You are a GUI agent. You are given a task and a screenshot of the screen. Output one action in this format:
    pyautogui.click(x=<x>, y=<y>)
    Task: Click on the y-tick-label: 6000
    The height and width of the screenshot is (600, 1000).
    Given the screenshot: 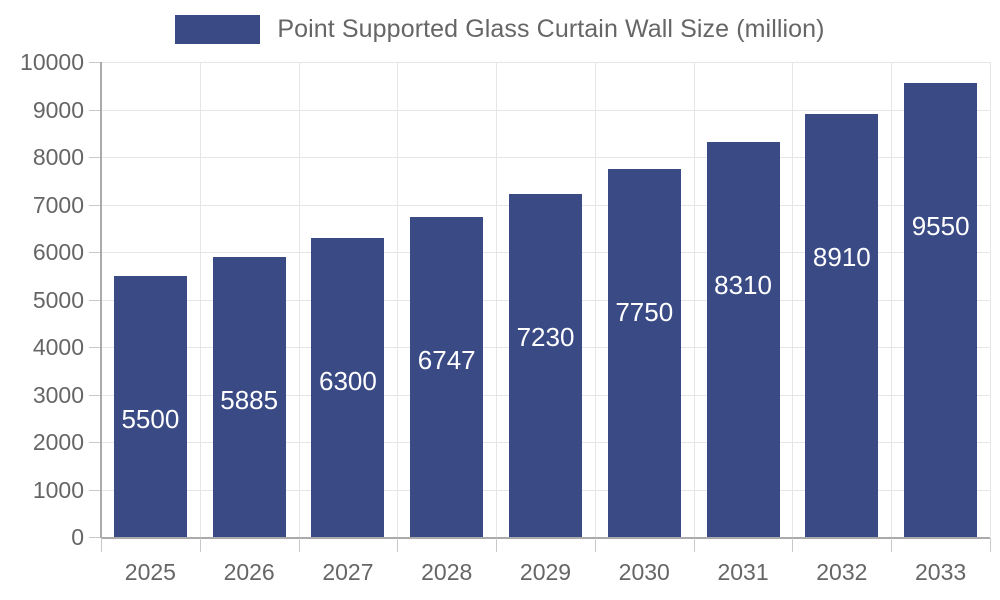 What is the action you would take?
    pyautogui.click(x=58, y=252)
    